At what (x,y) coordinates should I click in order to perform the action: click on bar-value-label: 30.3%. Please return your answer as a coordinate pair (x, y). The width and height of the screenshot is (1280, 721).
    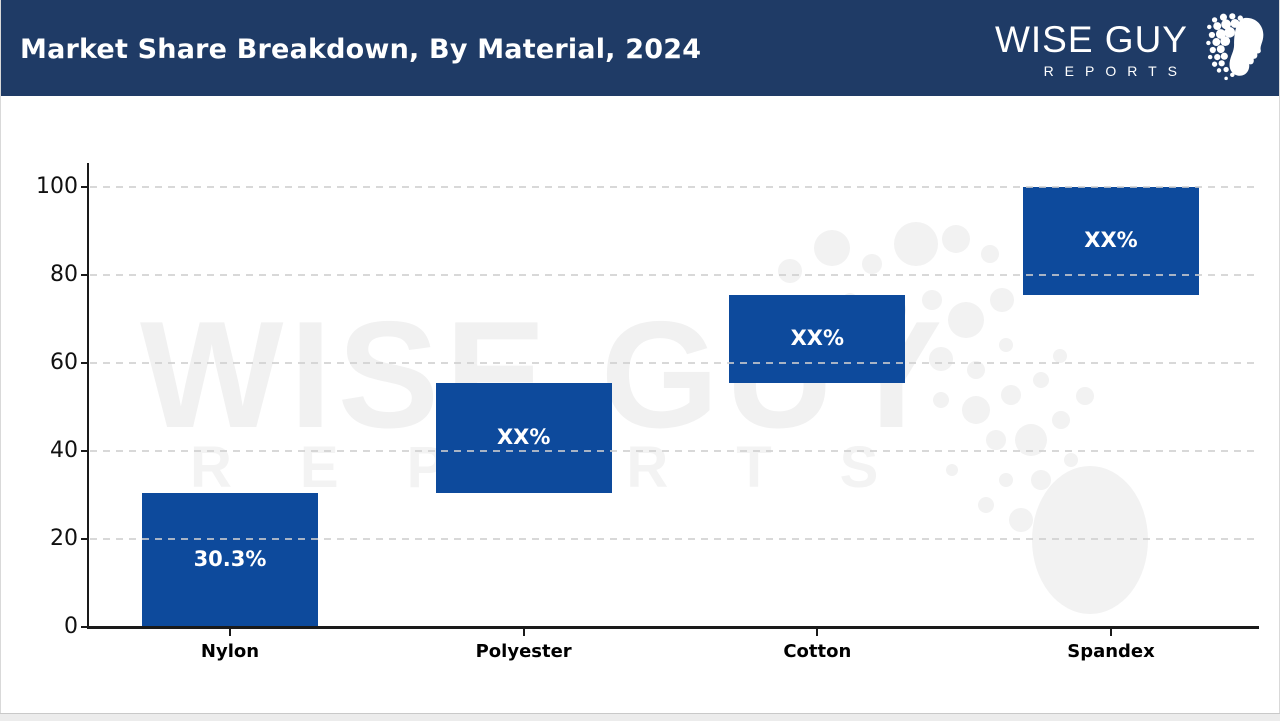
    Looking at the image, I should click on (230, 558).